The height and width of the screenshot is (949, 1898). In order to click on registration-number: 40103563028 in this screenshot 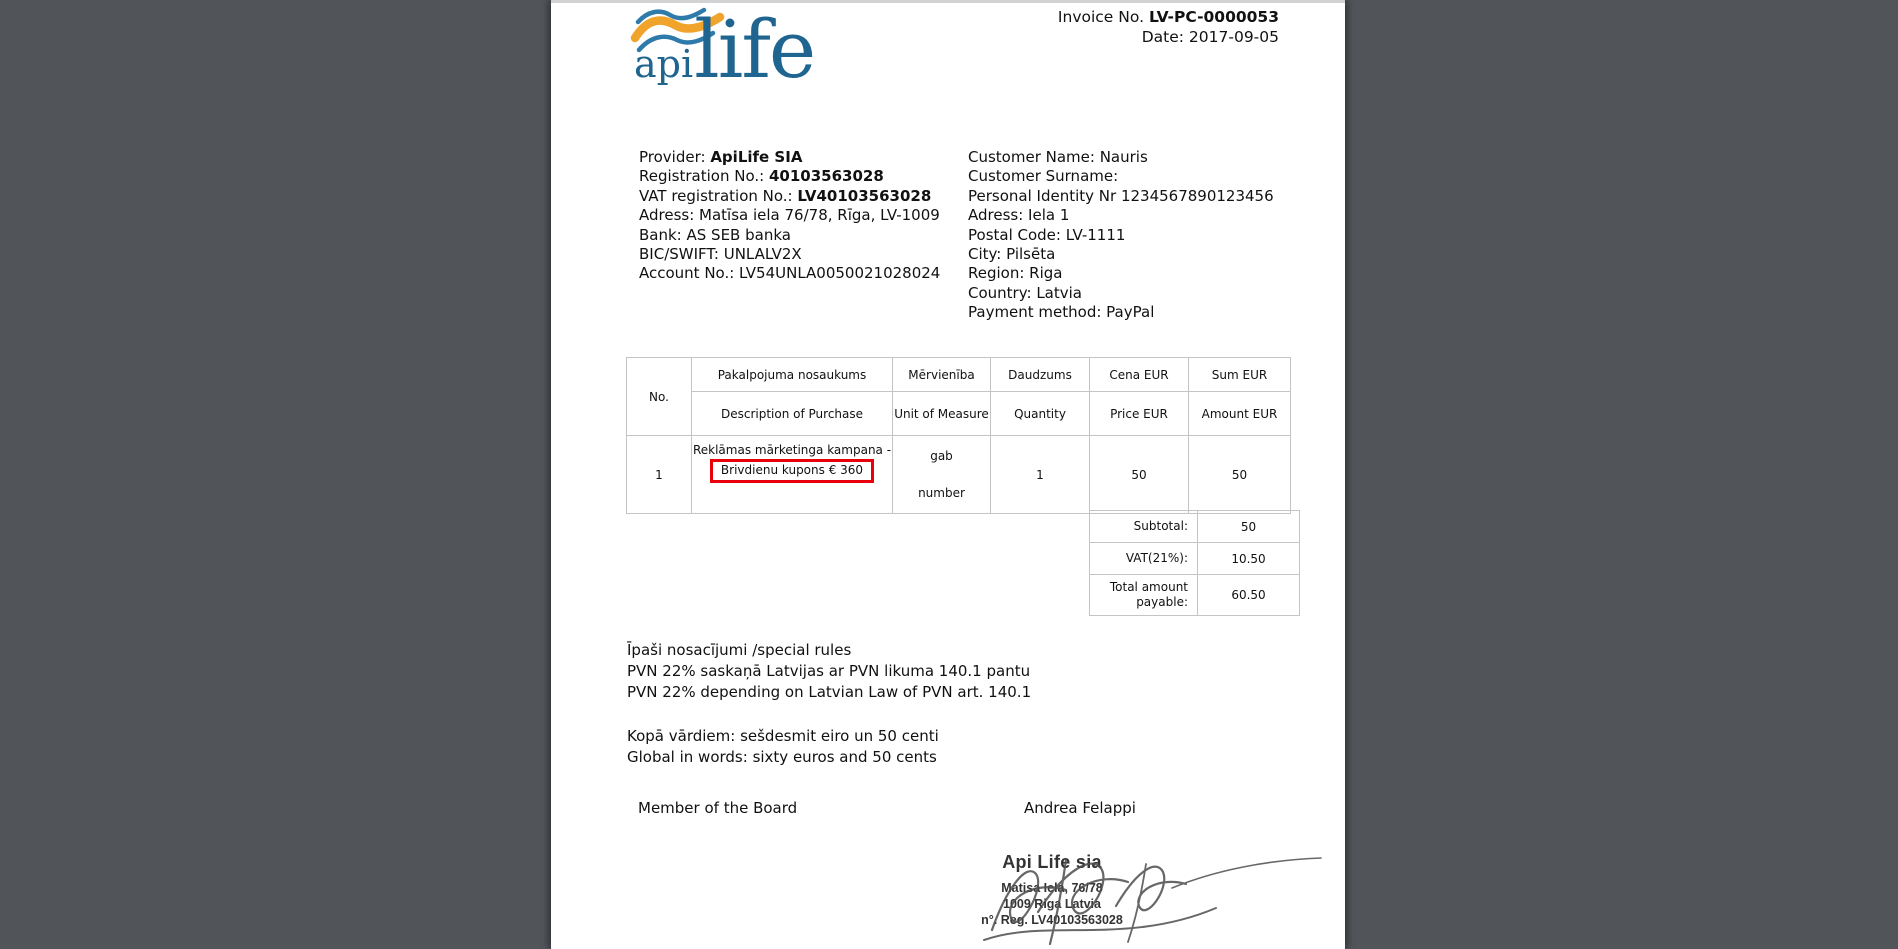, I will do `click(826, 176)`.